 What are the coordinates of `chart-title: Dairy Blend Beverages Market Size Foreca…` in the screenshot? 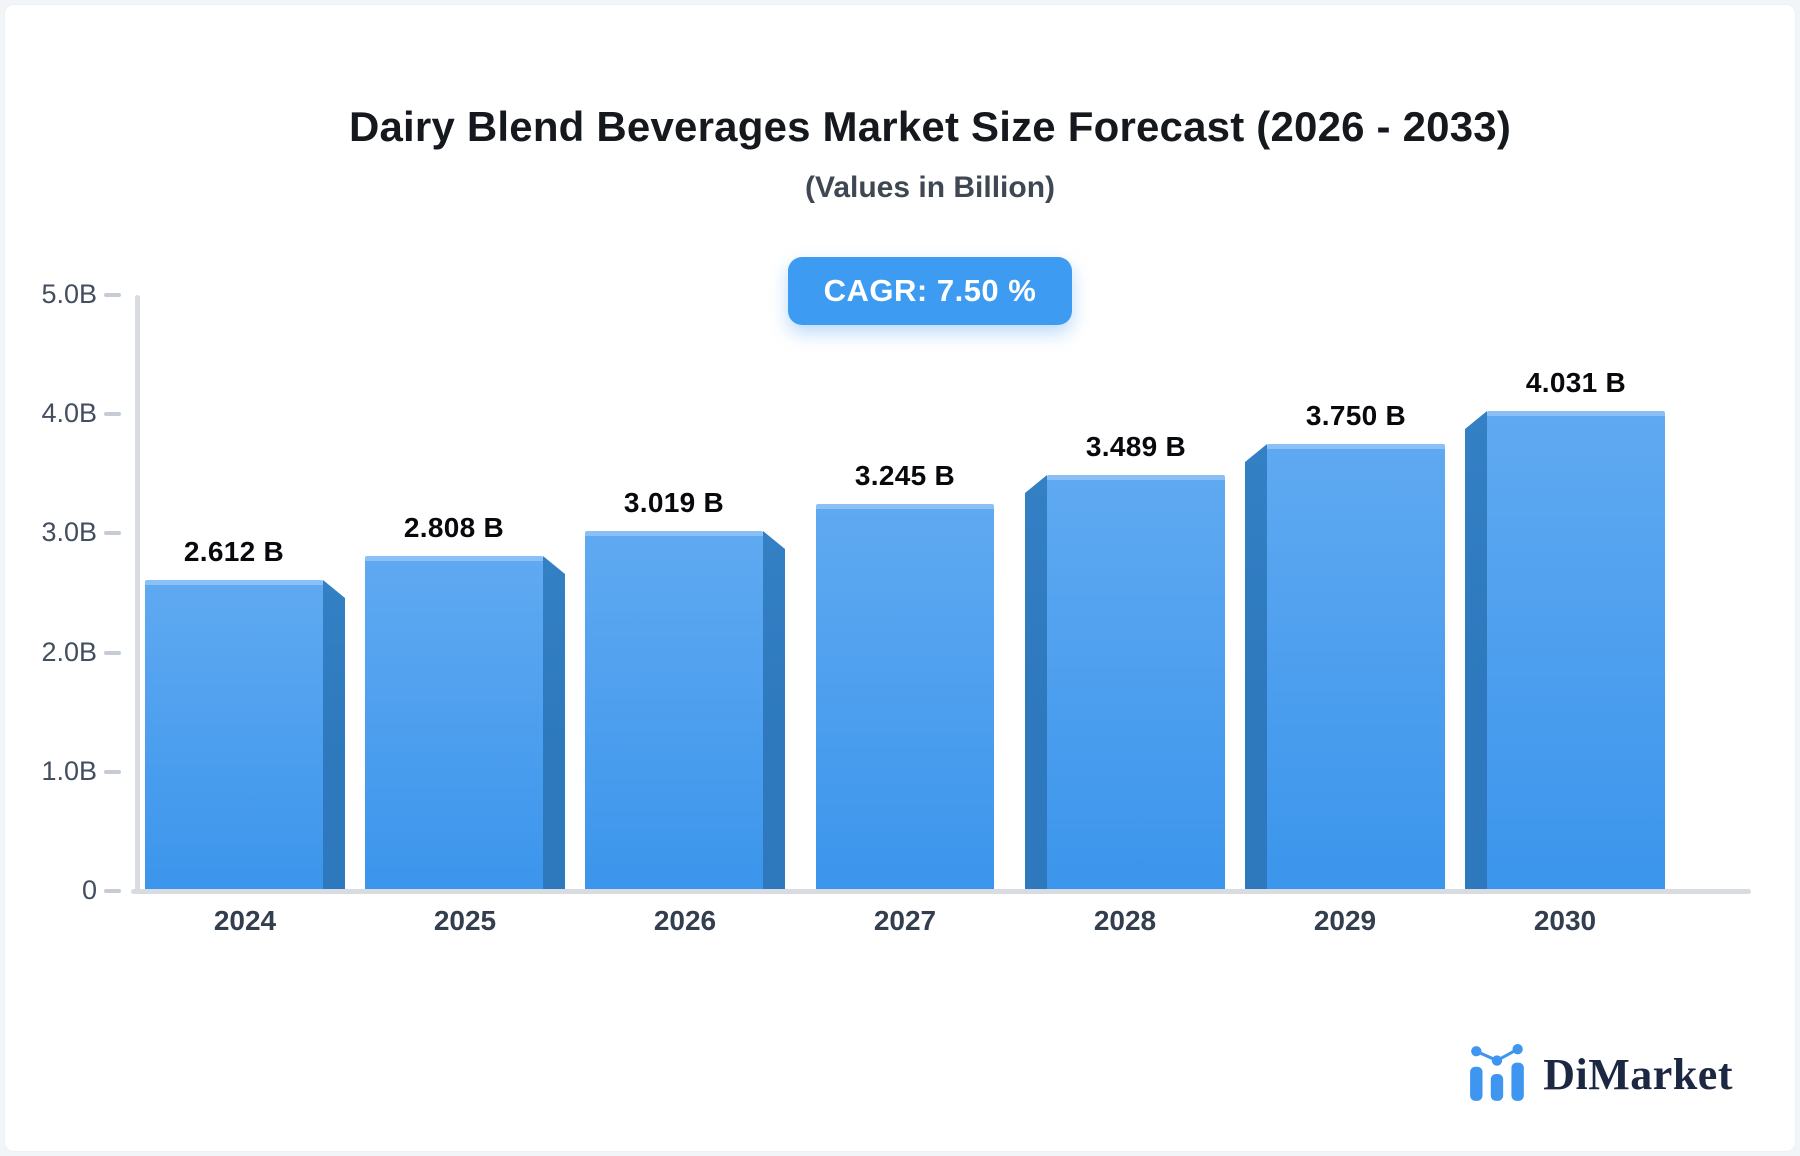 It's located at (930, 126).